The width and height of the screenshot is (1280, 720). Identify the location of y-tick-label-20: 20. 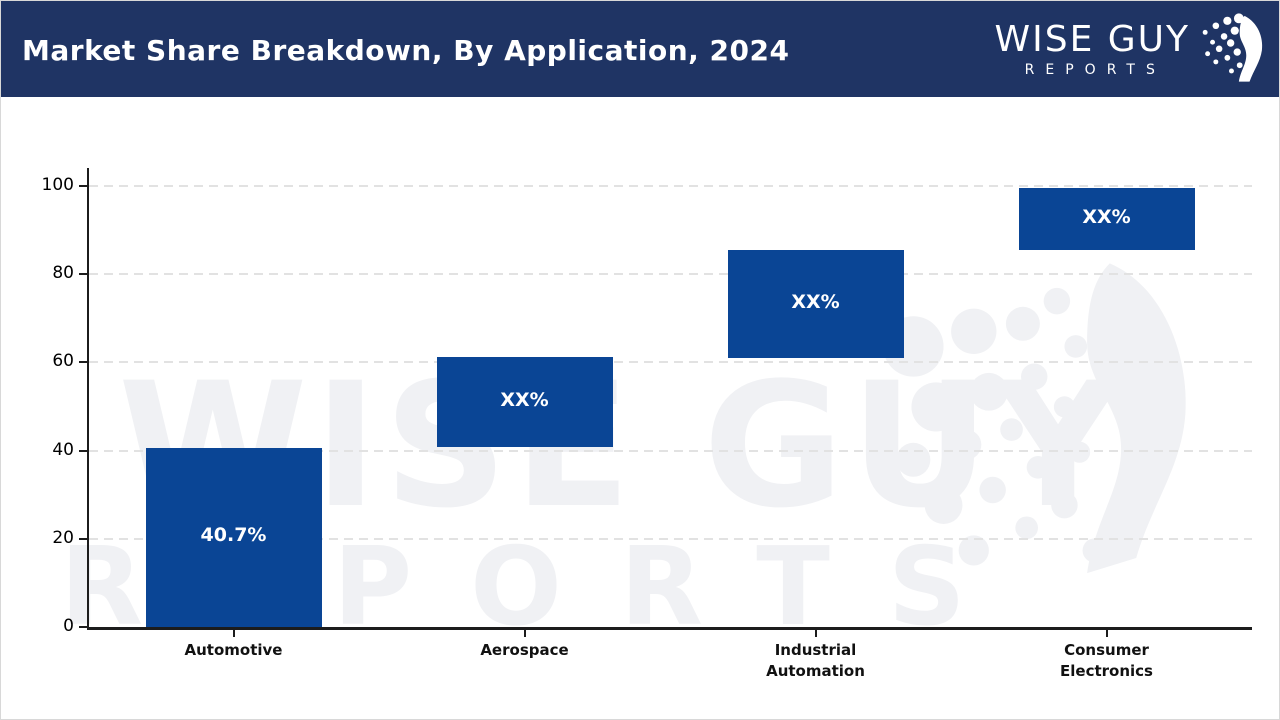
(63, 537).